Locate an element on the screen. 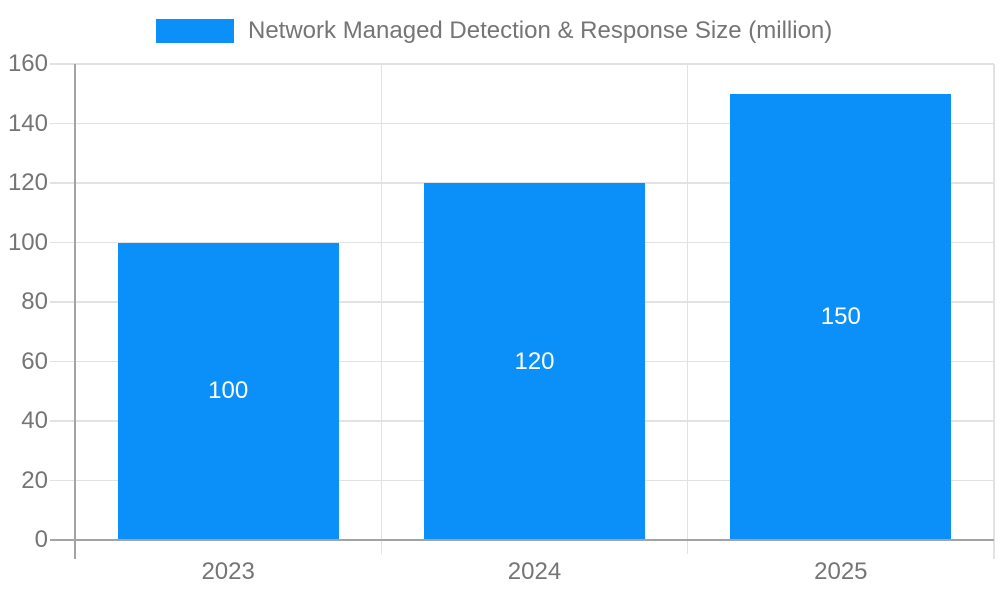 The width and height of the screenshot is (1000, 600). y-tick-label: 120 is located at coordinates (27, 182).